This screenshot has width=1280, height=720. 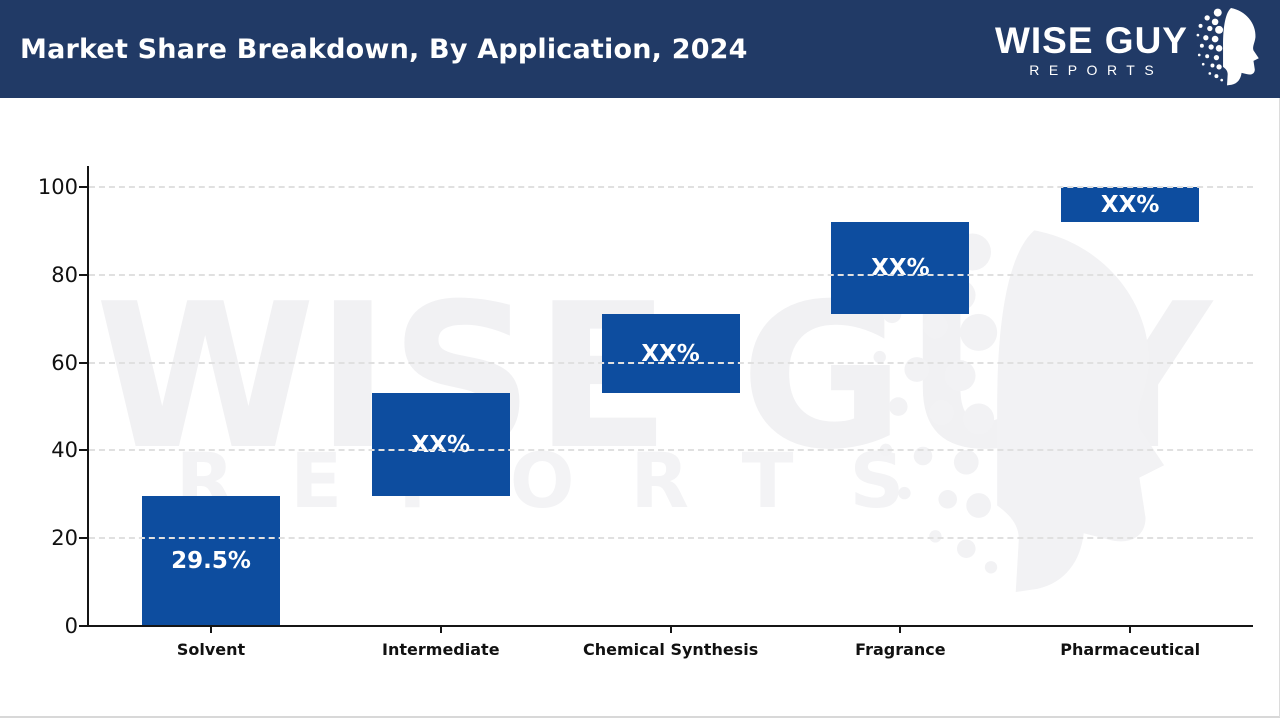 I want to click on bar-chemical-synthesis: XX%, so click(x=670, y=354).